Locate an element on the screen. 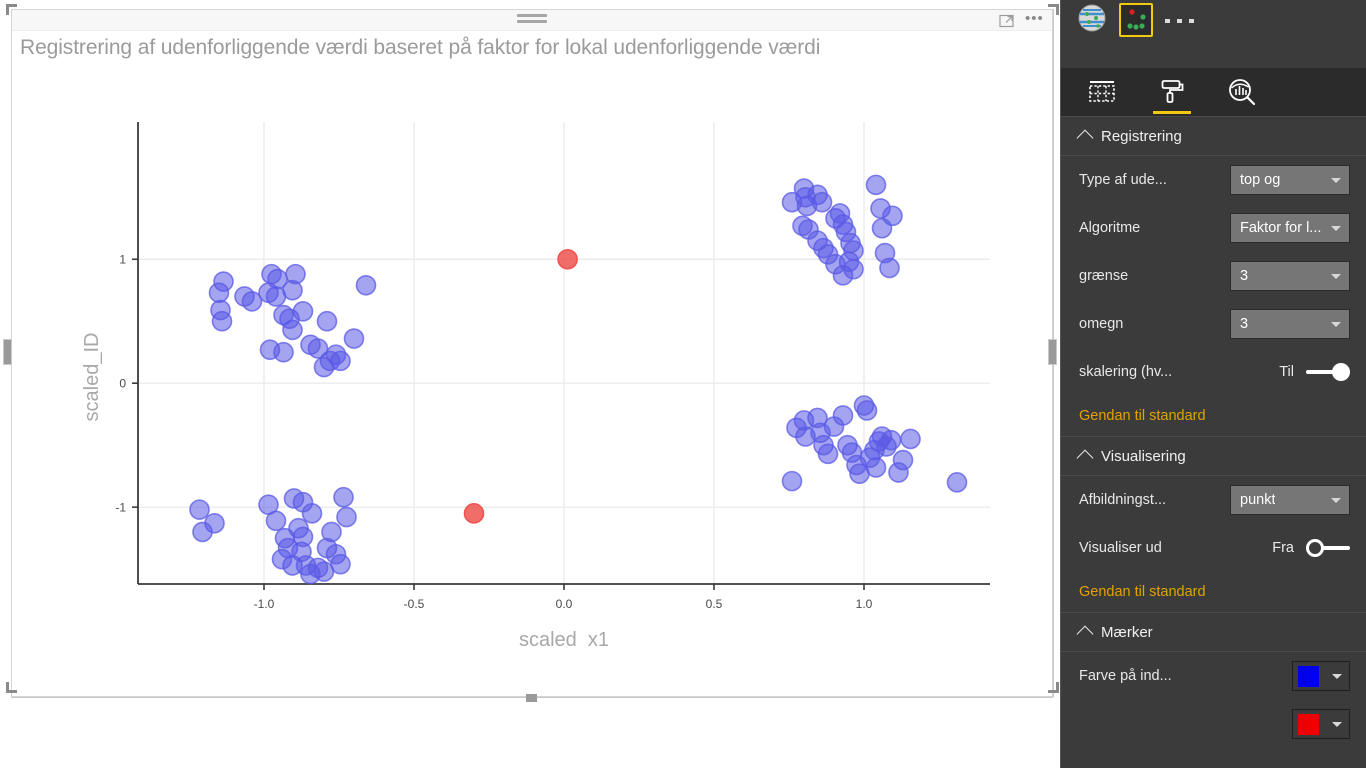 Image resolution: width=1366 pixels, height=768 pixels. svg-text: scaled_ID is located at coordinates (92, 377).